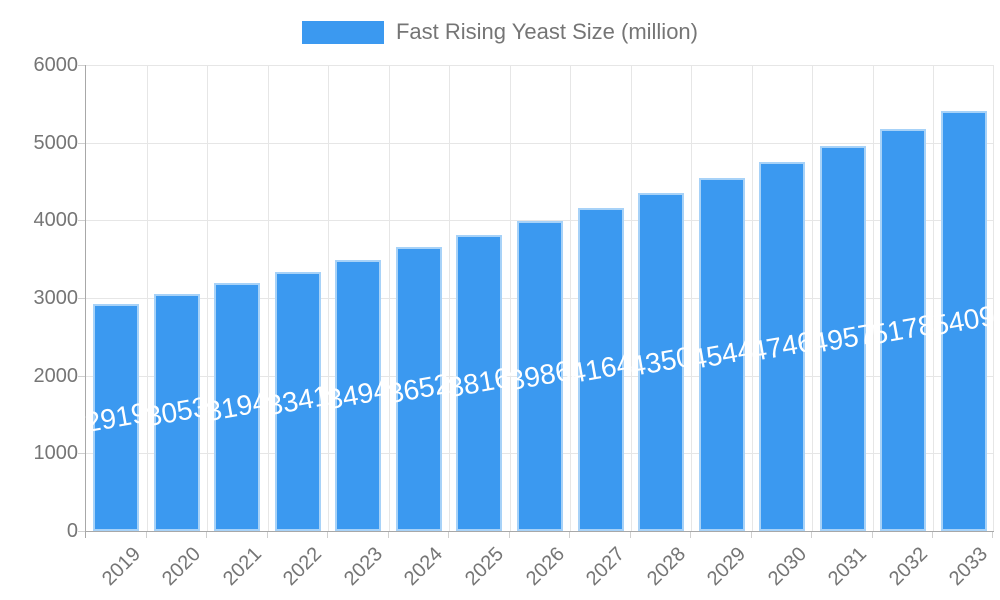 This screenshot has width=1000, height=600. I want to click on bar-2026, so click(540, 376).